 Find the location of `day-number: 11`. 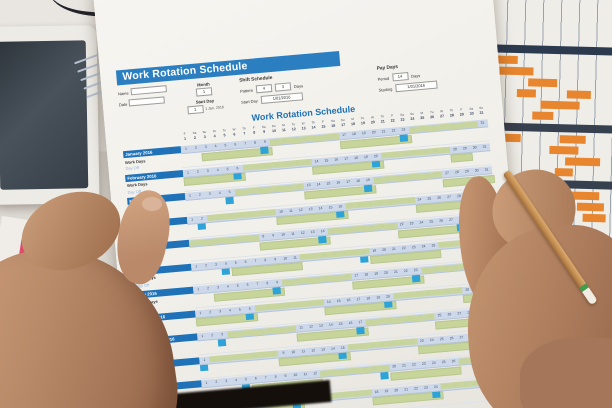

day-number: 11 is located at coordinates (283, 129).